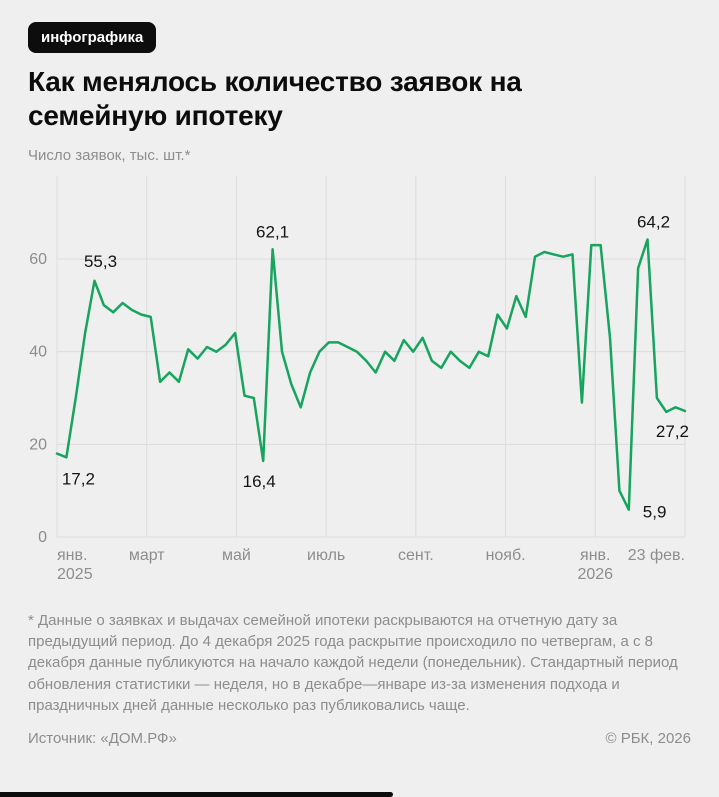  I want to click on data-point-label: 16,4, so click(259, 481).